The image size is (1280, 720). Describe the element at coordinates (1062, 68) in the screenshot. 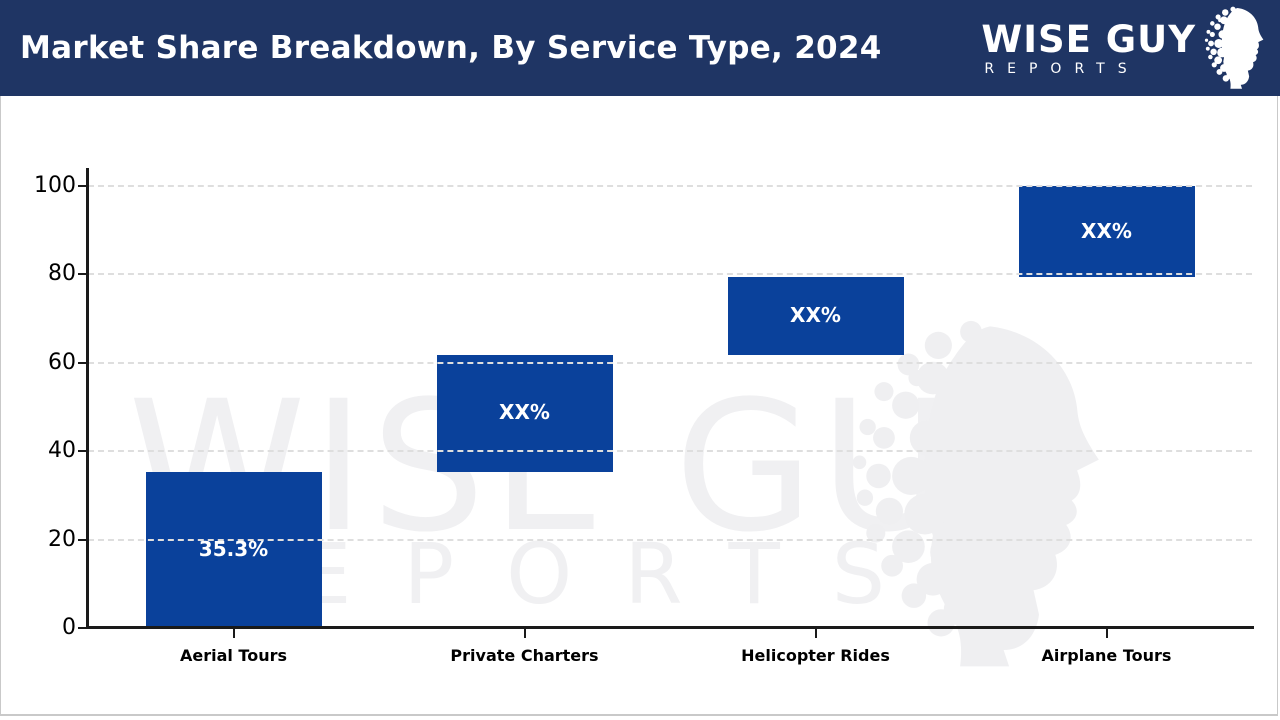

I see `brand-reports-label: REPORTS` at that location.